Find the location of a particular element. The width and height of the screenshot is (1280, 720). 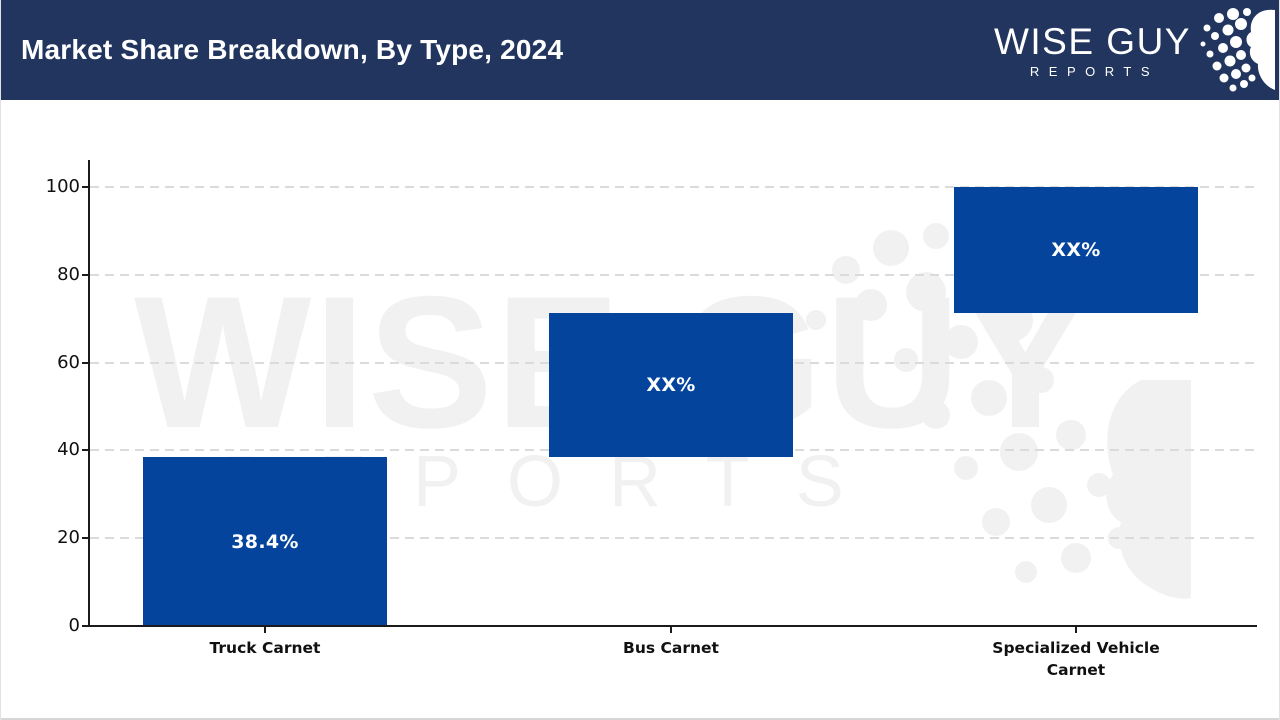

y-tick-label-100: 100 is located at coordinates (62, 186).